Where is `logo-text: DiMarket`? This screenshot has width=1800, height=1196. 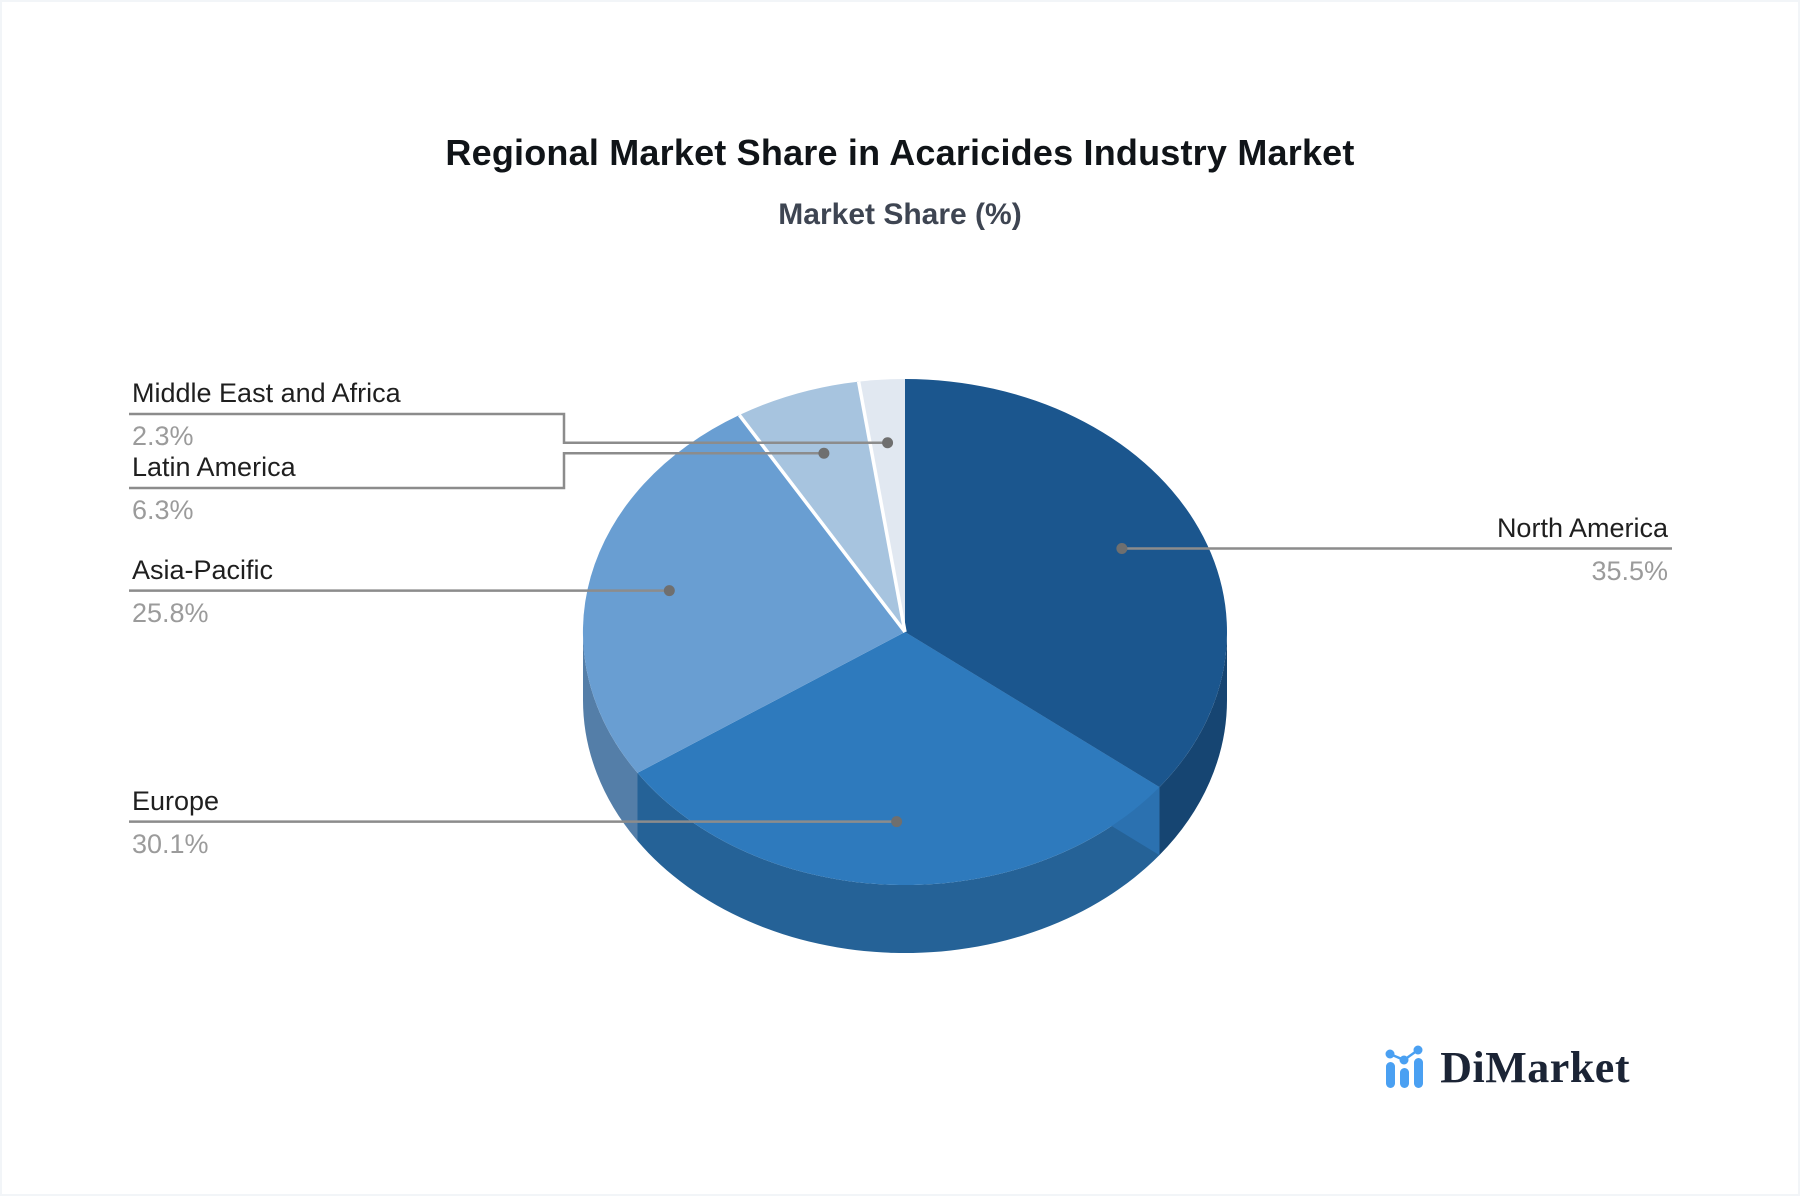
logo-text: DiMarket is located at coordinates (1535, 1067).